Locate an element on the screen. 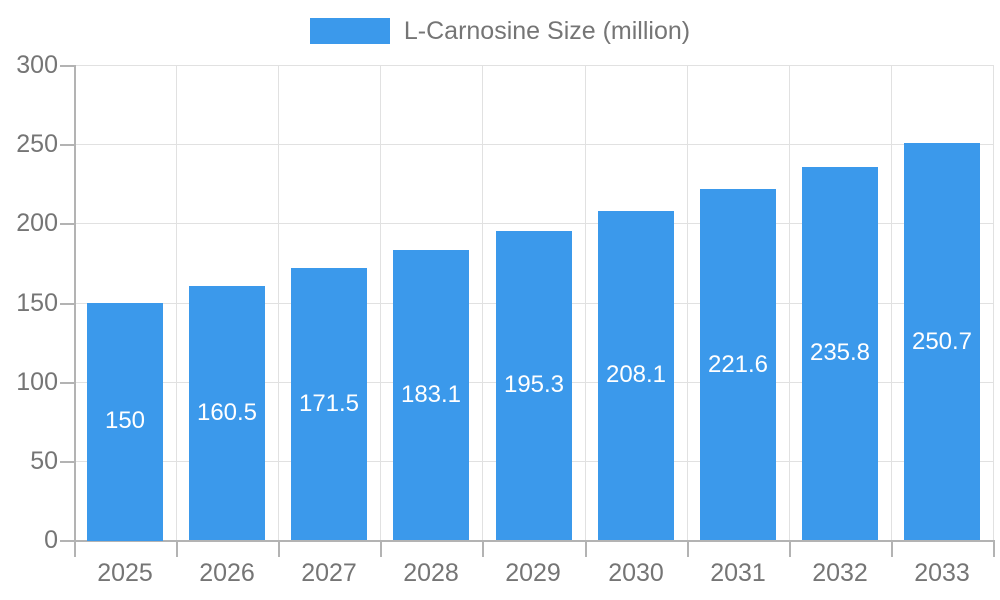 The width and height of the screenshot is (1000, 600). bar-2028 is located at coordinates (431, 395).